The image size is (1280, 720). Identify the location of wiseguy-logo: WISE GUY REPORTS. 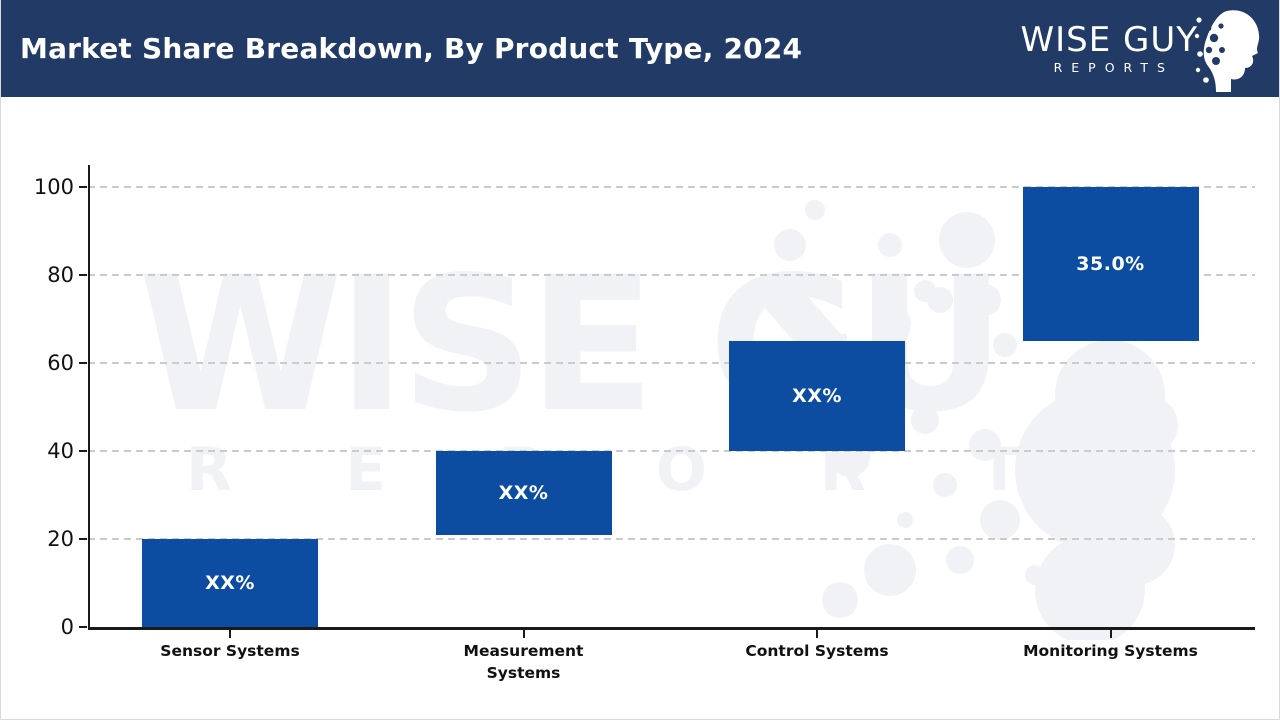
(1150, 49).